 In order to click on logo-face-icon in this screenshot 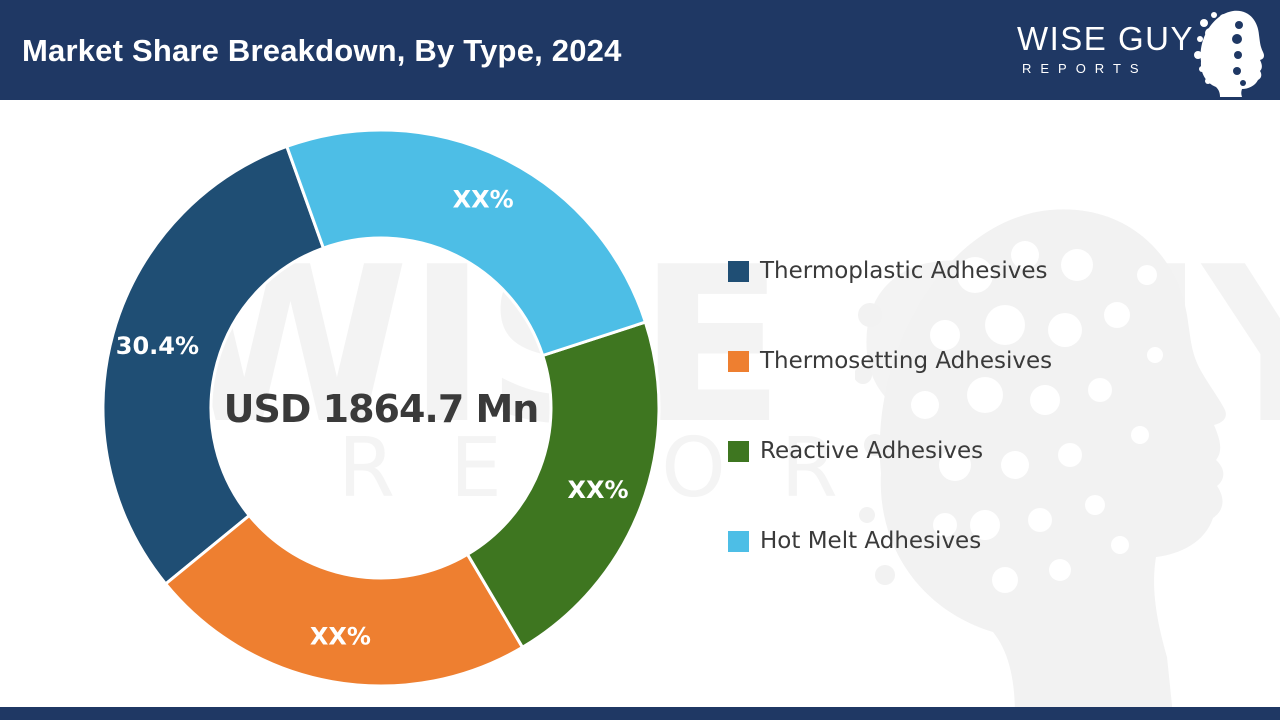, I will do `click(1229, 53)`.